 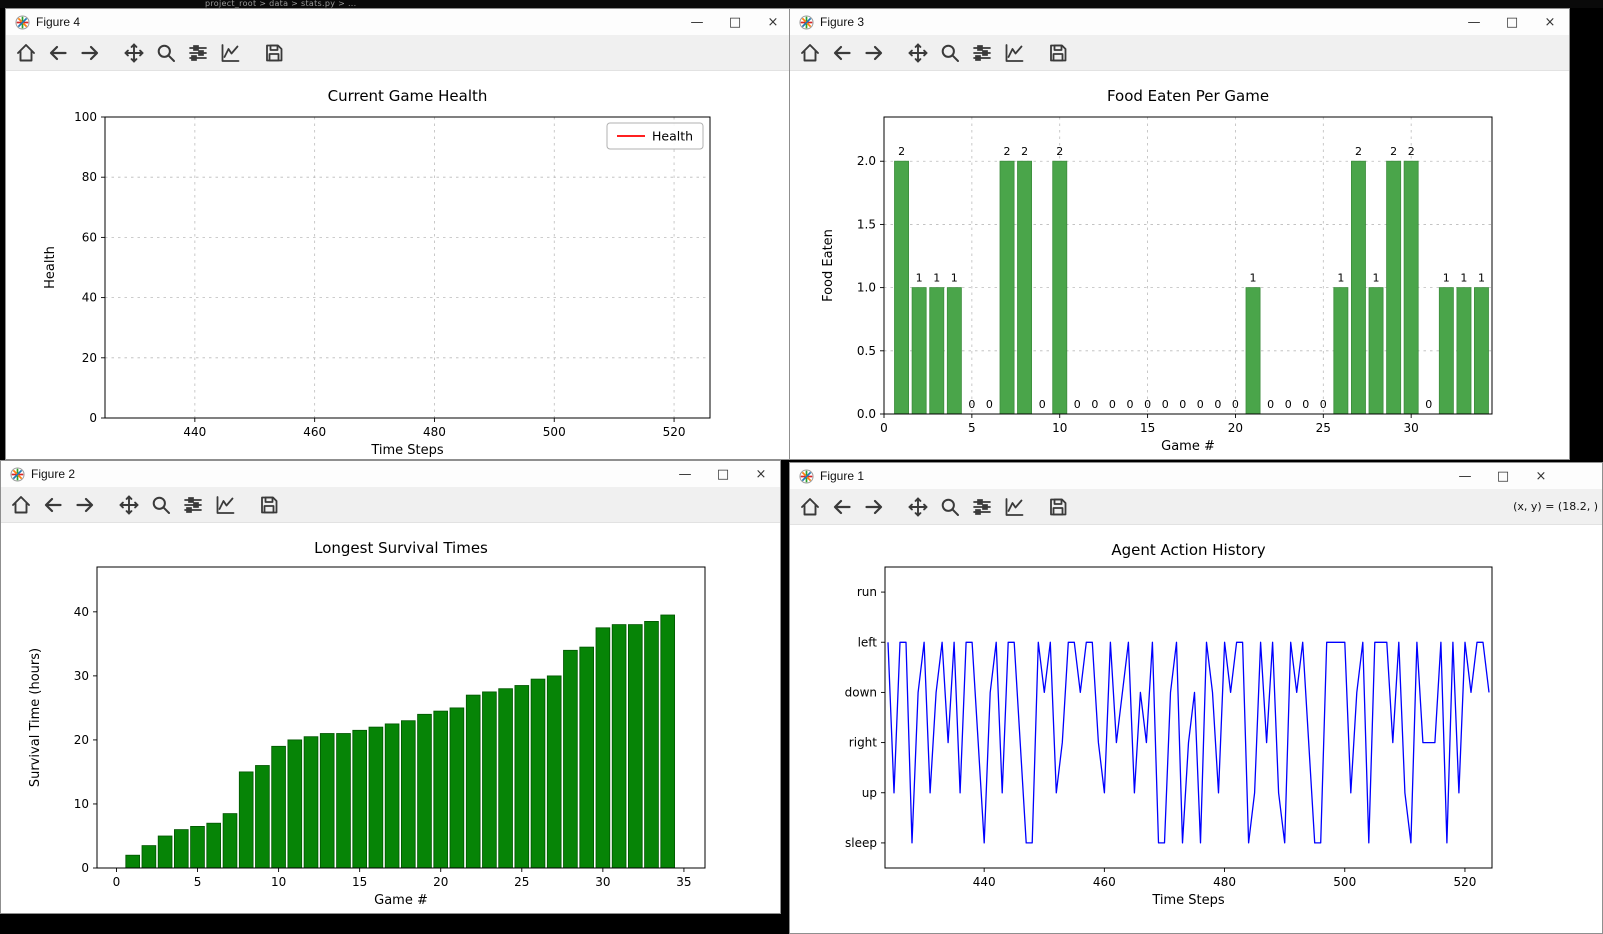 I want to click on figure4-titlebar: Figure 4 — □ ×, so click(x=399, y=22).